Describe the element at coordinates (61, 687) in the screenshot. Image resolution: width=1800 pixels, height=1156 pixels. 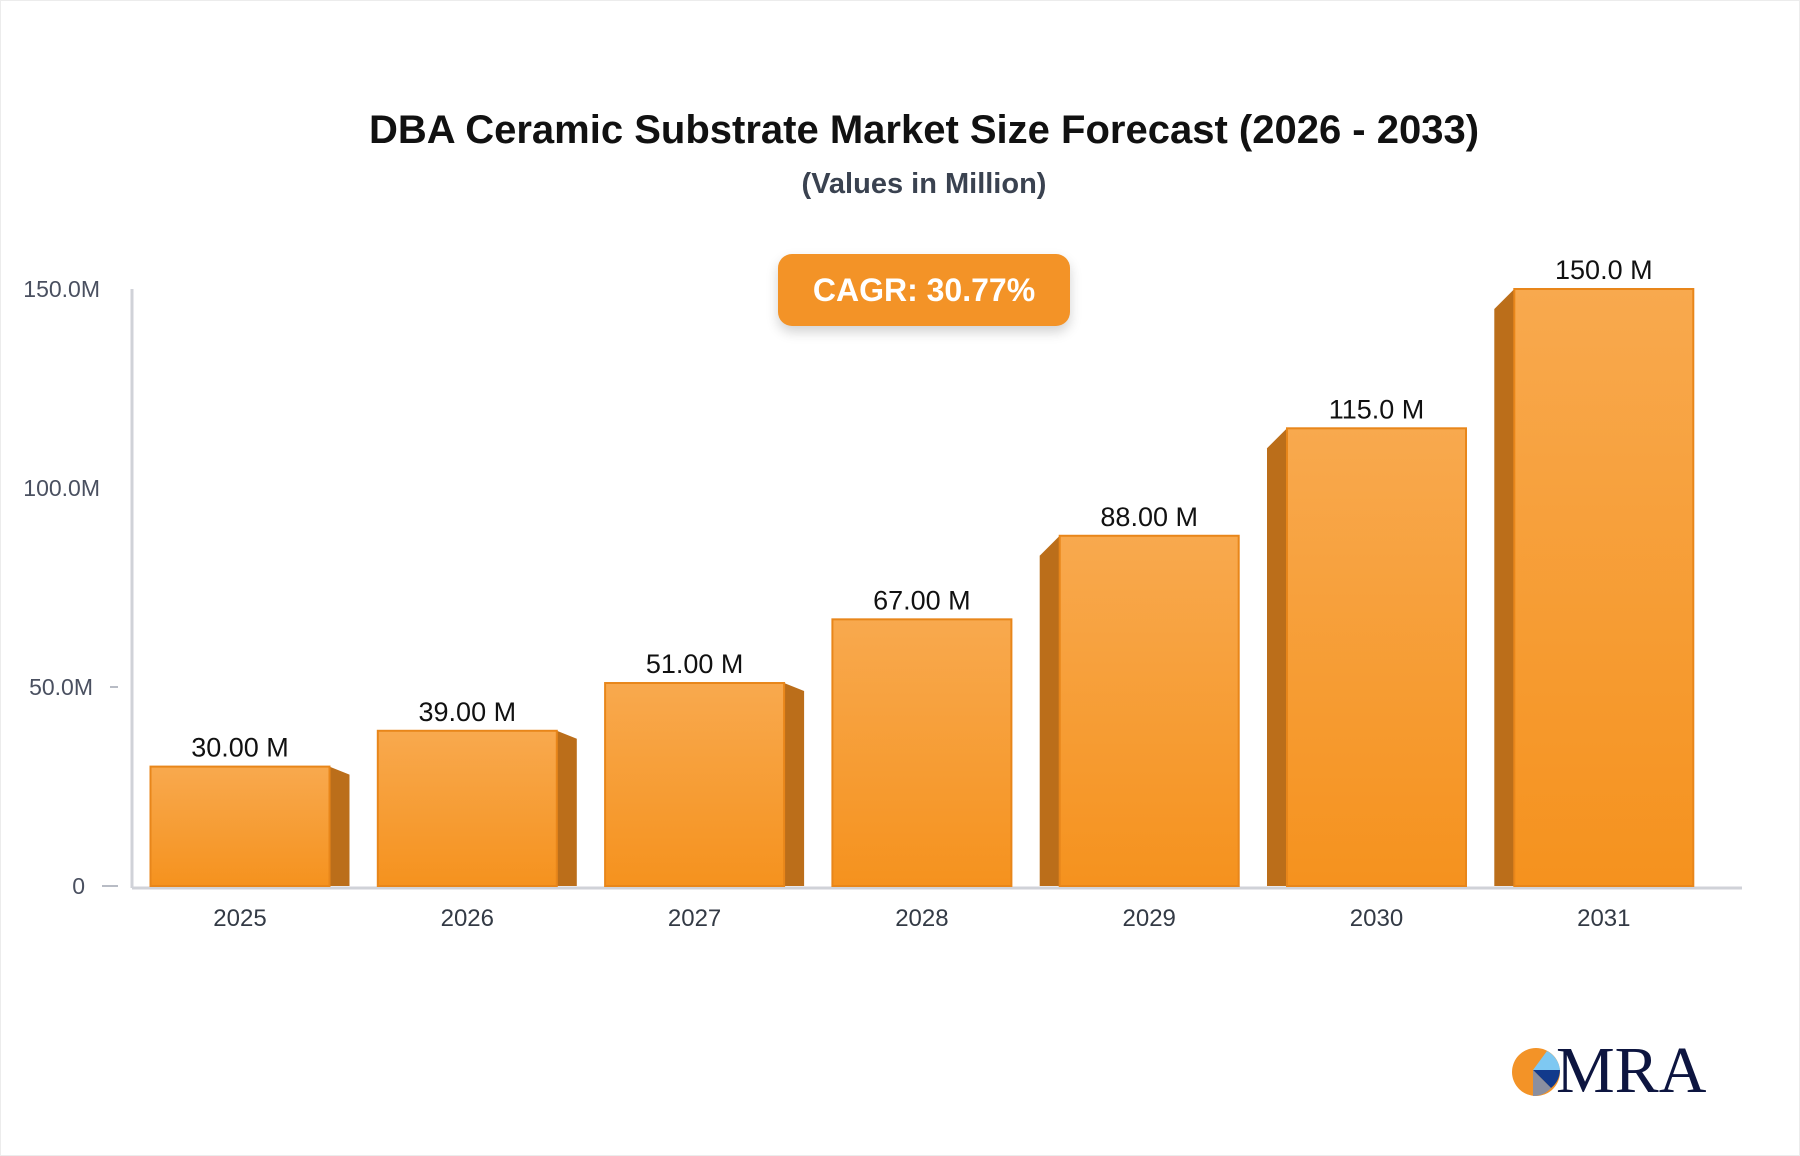
I see `y-tick-label: 50.0M` at that location.